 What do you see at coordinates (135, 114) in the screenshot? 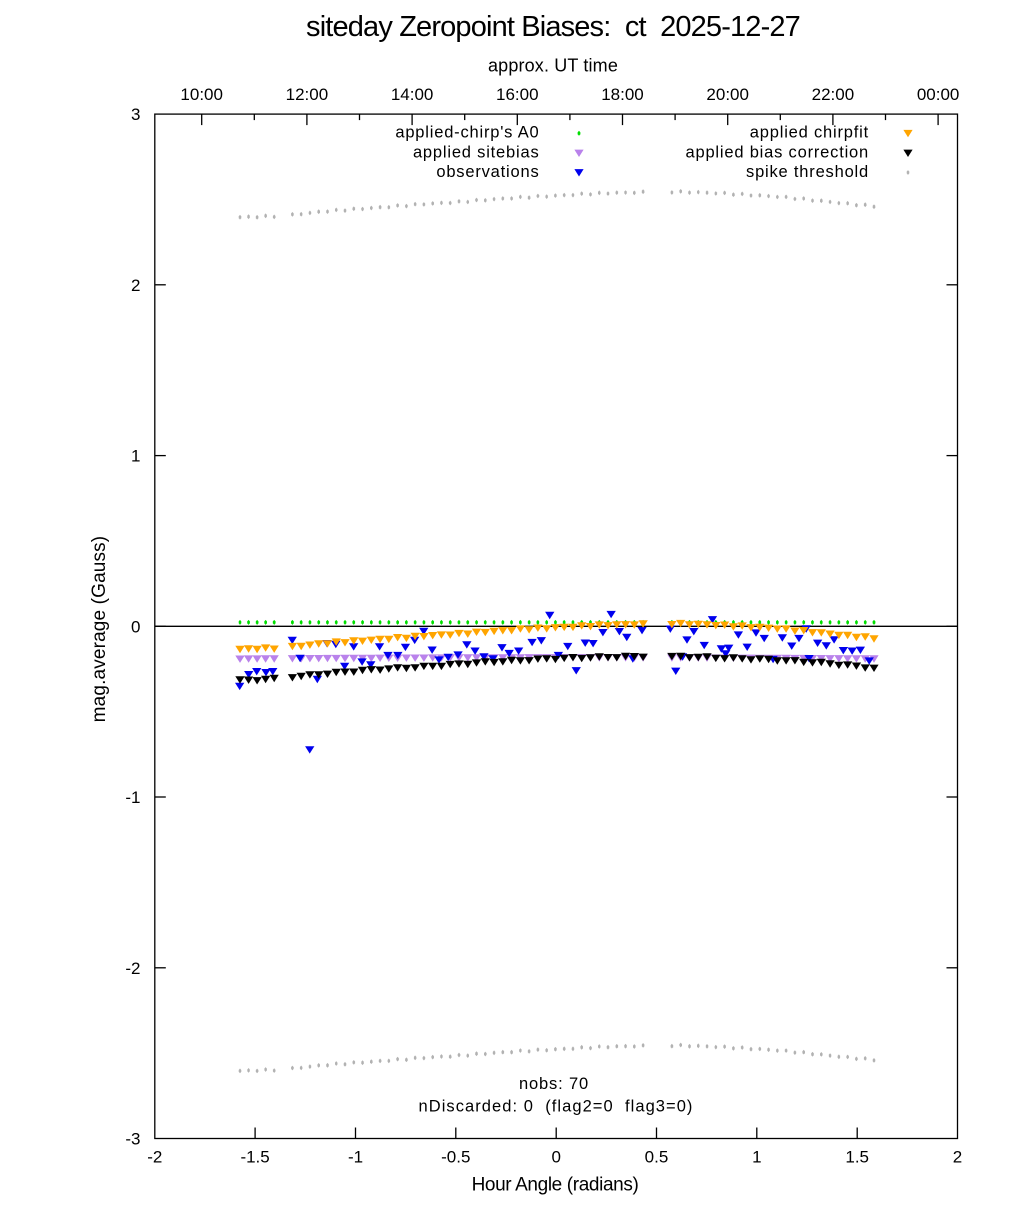
I see `svg-text: 3` at bounding box center [135, 114].